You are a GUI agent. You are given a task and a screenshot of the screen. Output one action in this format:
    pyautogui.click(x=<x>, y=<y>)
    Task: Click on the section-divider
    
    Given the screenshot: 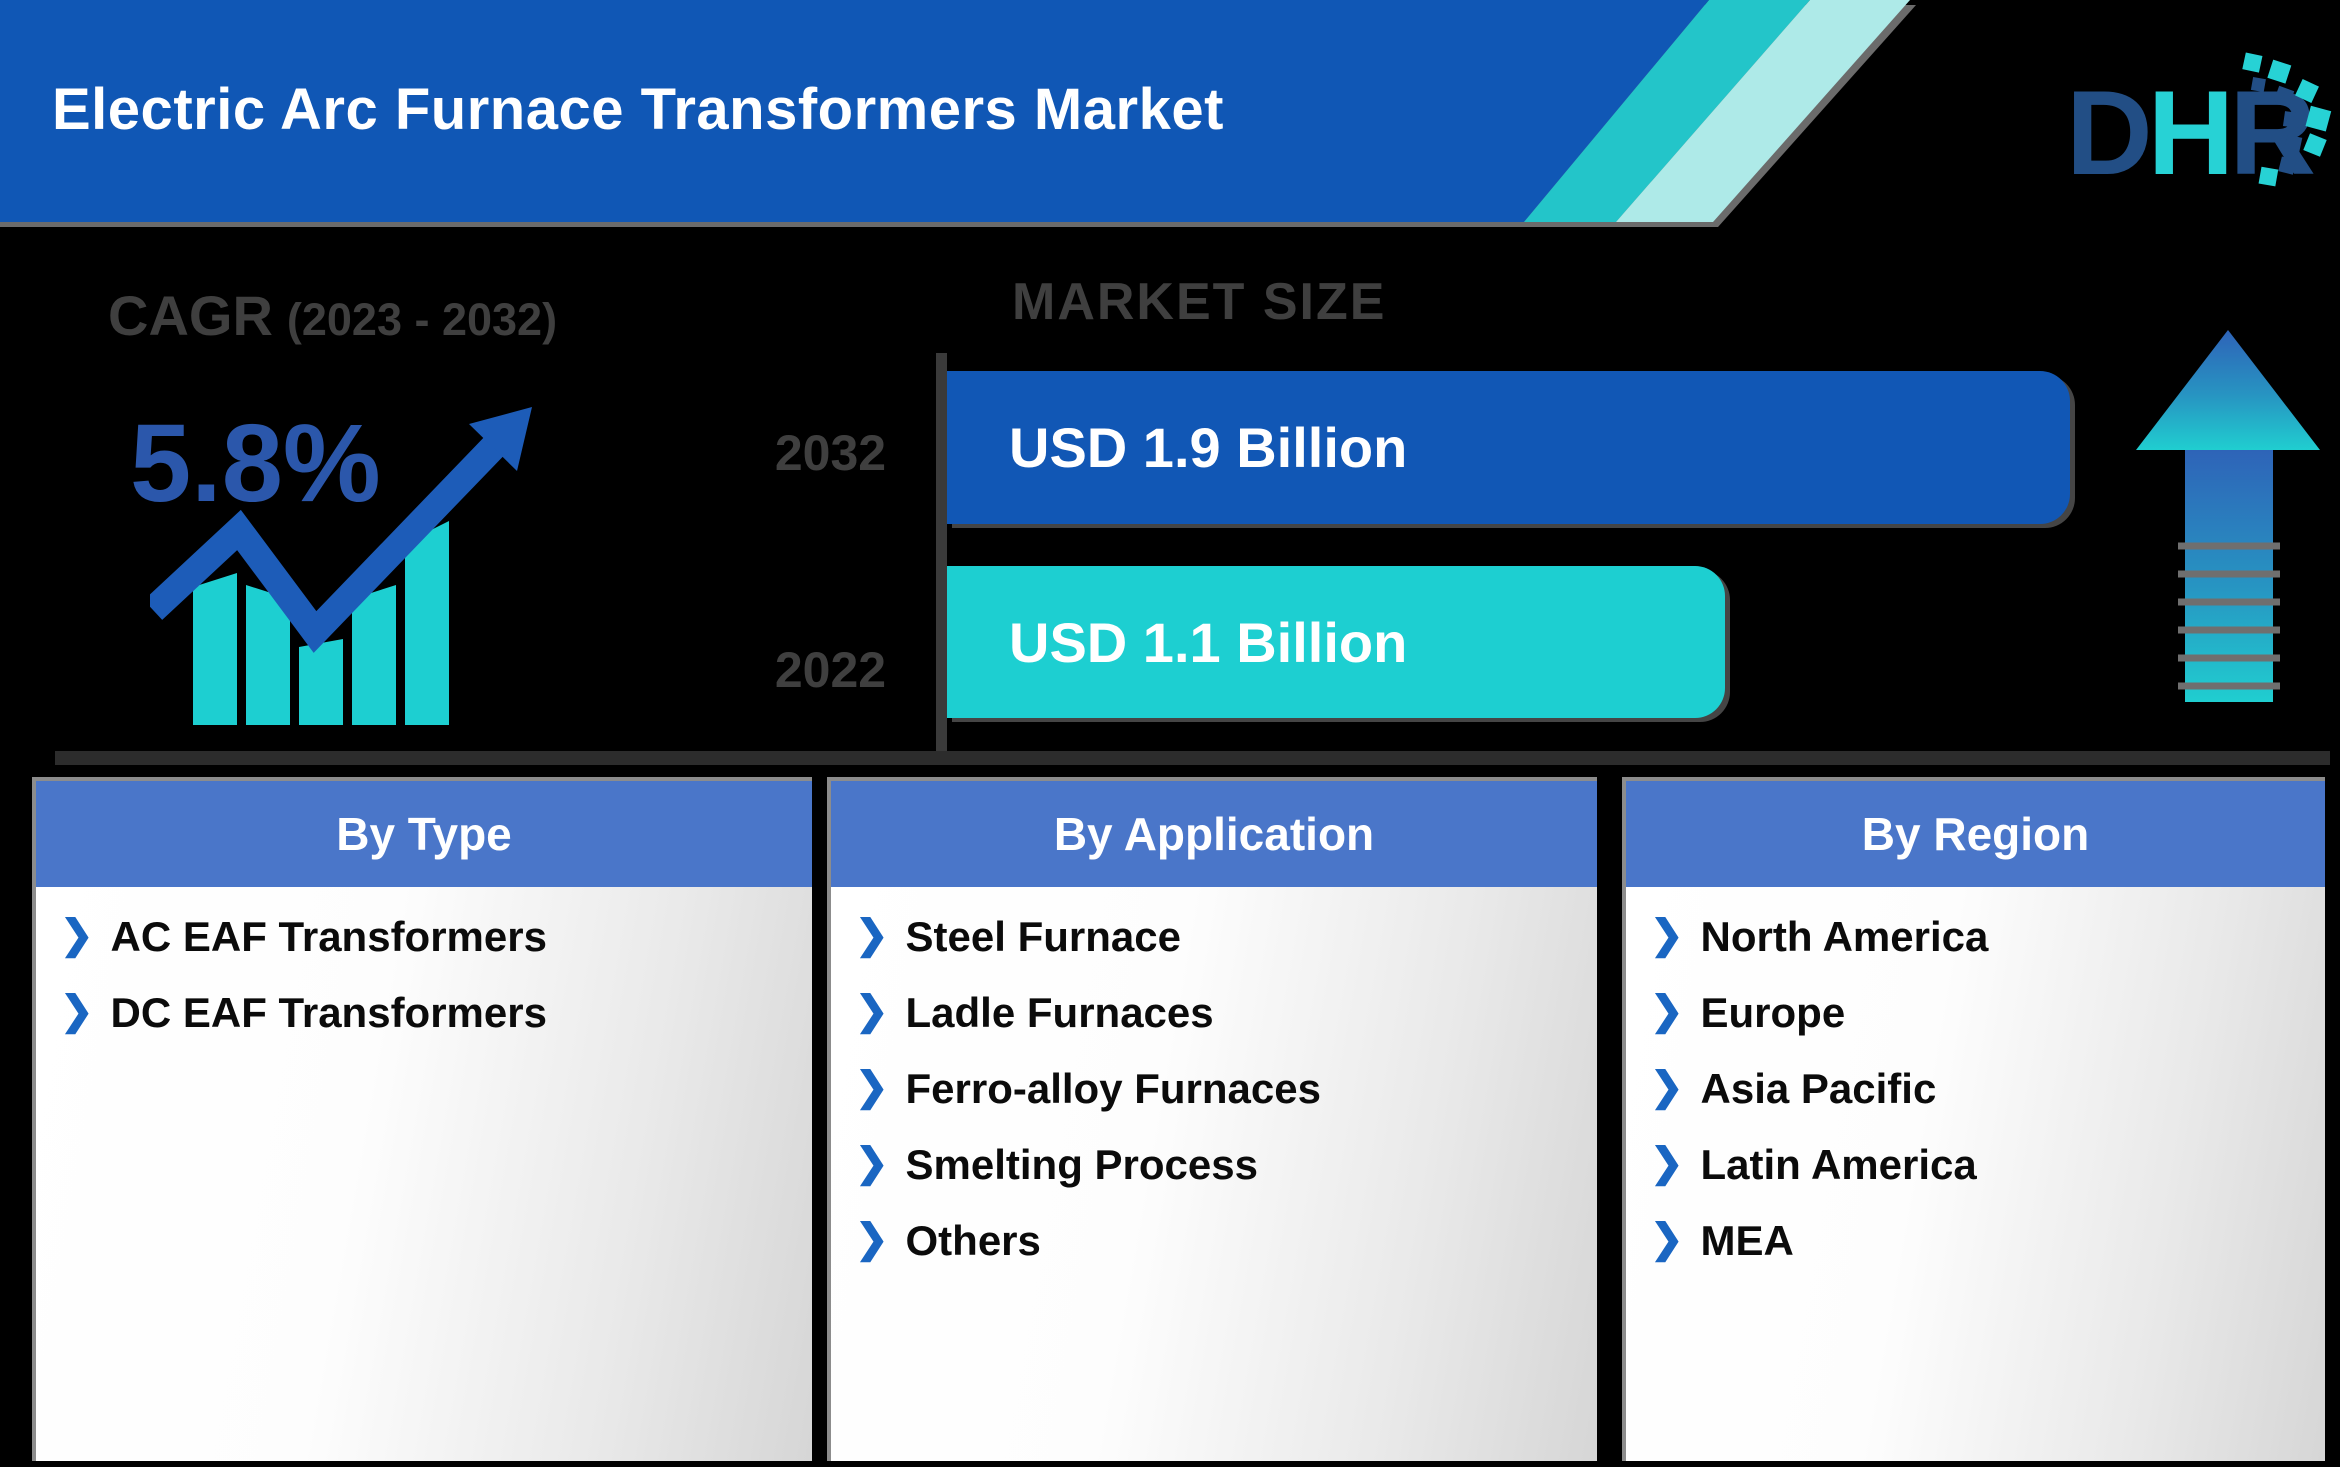 What is the action you would take?
    pyautogui.click(x=1192, y=758)
    